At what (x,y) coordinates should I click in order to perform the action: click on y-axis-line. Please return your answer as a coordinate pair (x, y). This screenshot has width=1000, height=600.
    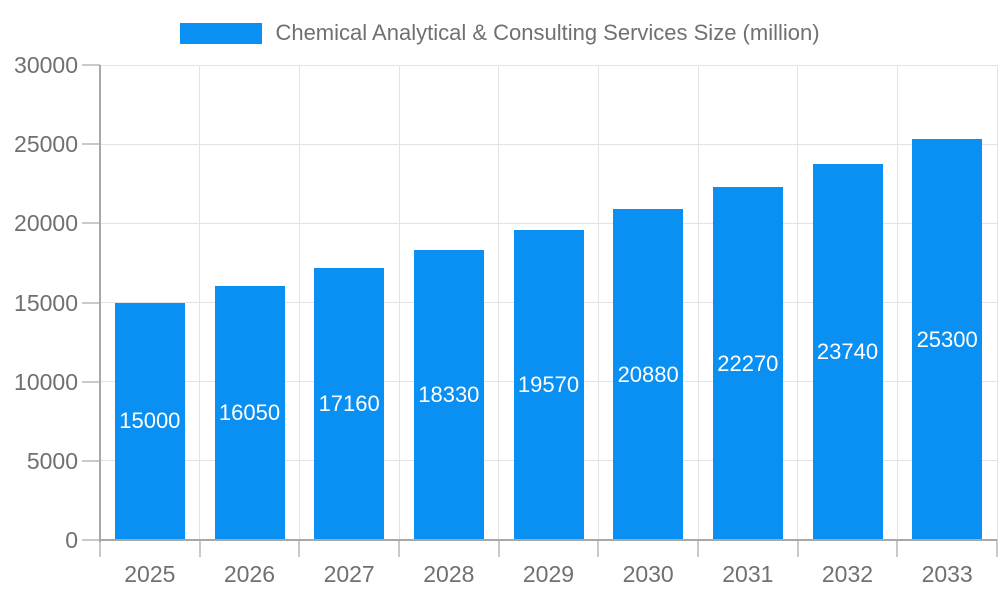
    Looking at the image, I should click on (100, 303).